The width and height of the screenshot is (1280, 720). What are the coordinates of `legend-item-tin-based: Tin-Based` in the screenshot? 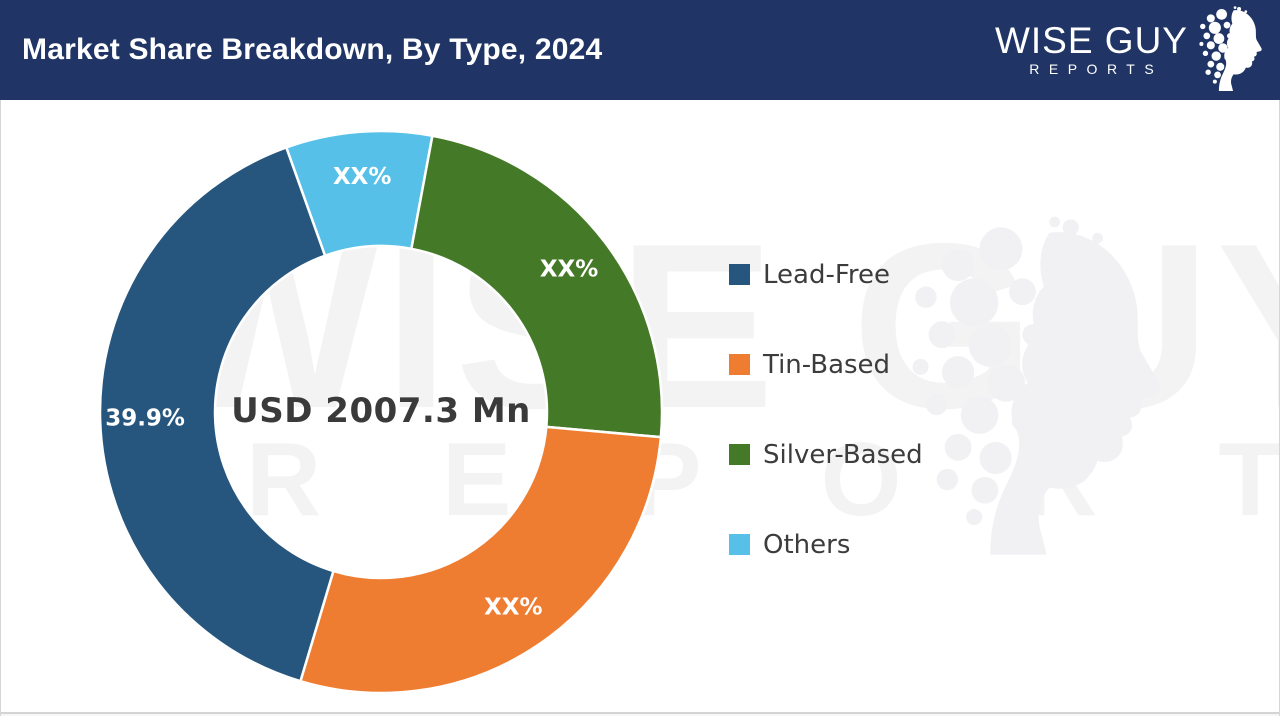 It's located at (826, 364).